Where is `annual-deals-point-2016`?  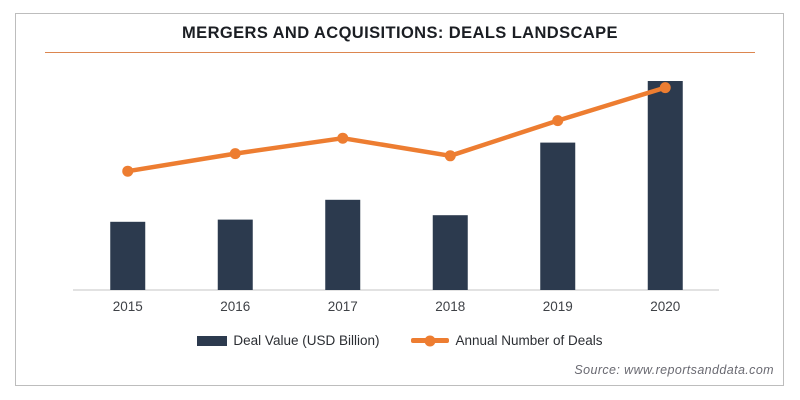 annual-deals-point-2016 is located at coordinates (235, 154).